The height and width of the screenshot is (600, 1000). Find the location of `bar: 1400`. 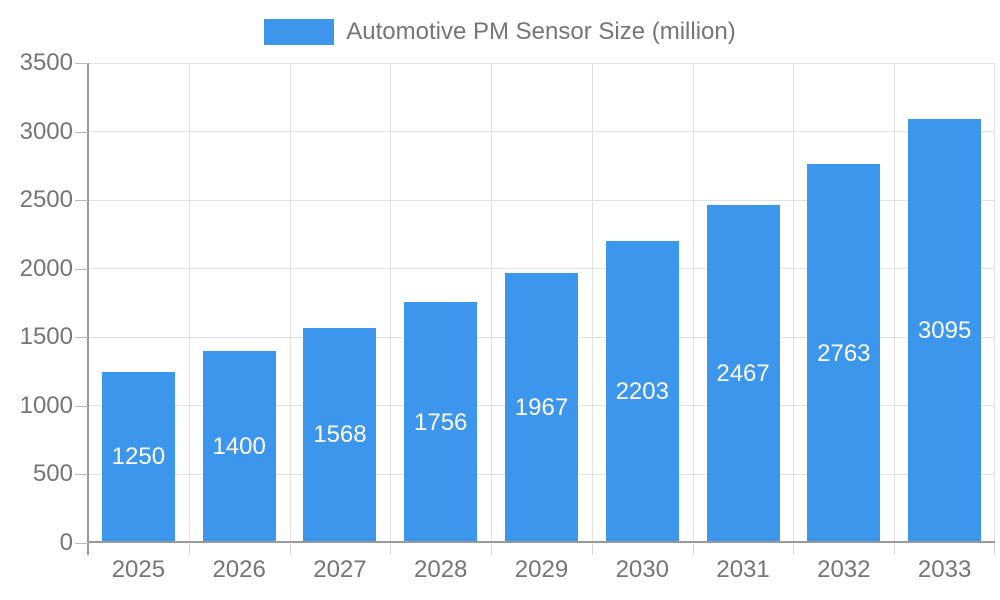

bar: 1400 is located at coordinates (239, 447).